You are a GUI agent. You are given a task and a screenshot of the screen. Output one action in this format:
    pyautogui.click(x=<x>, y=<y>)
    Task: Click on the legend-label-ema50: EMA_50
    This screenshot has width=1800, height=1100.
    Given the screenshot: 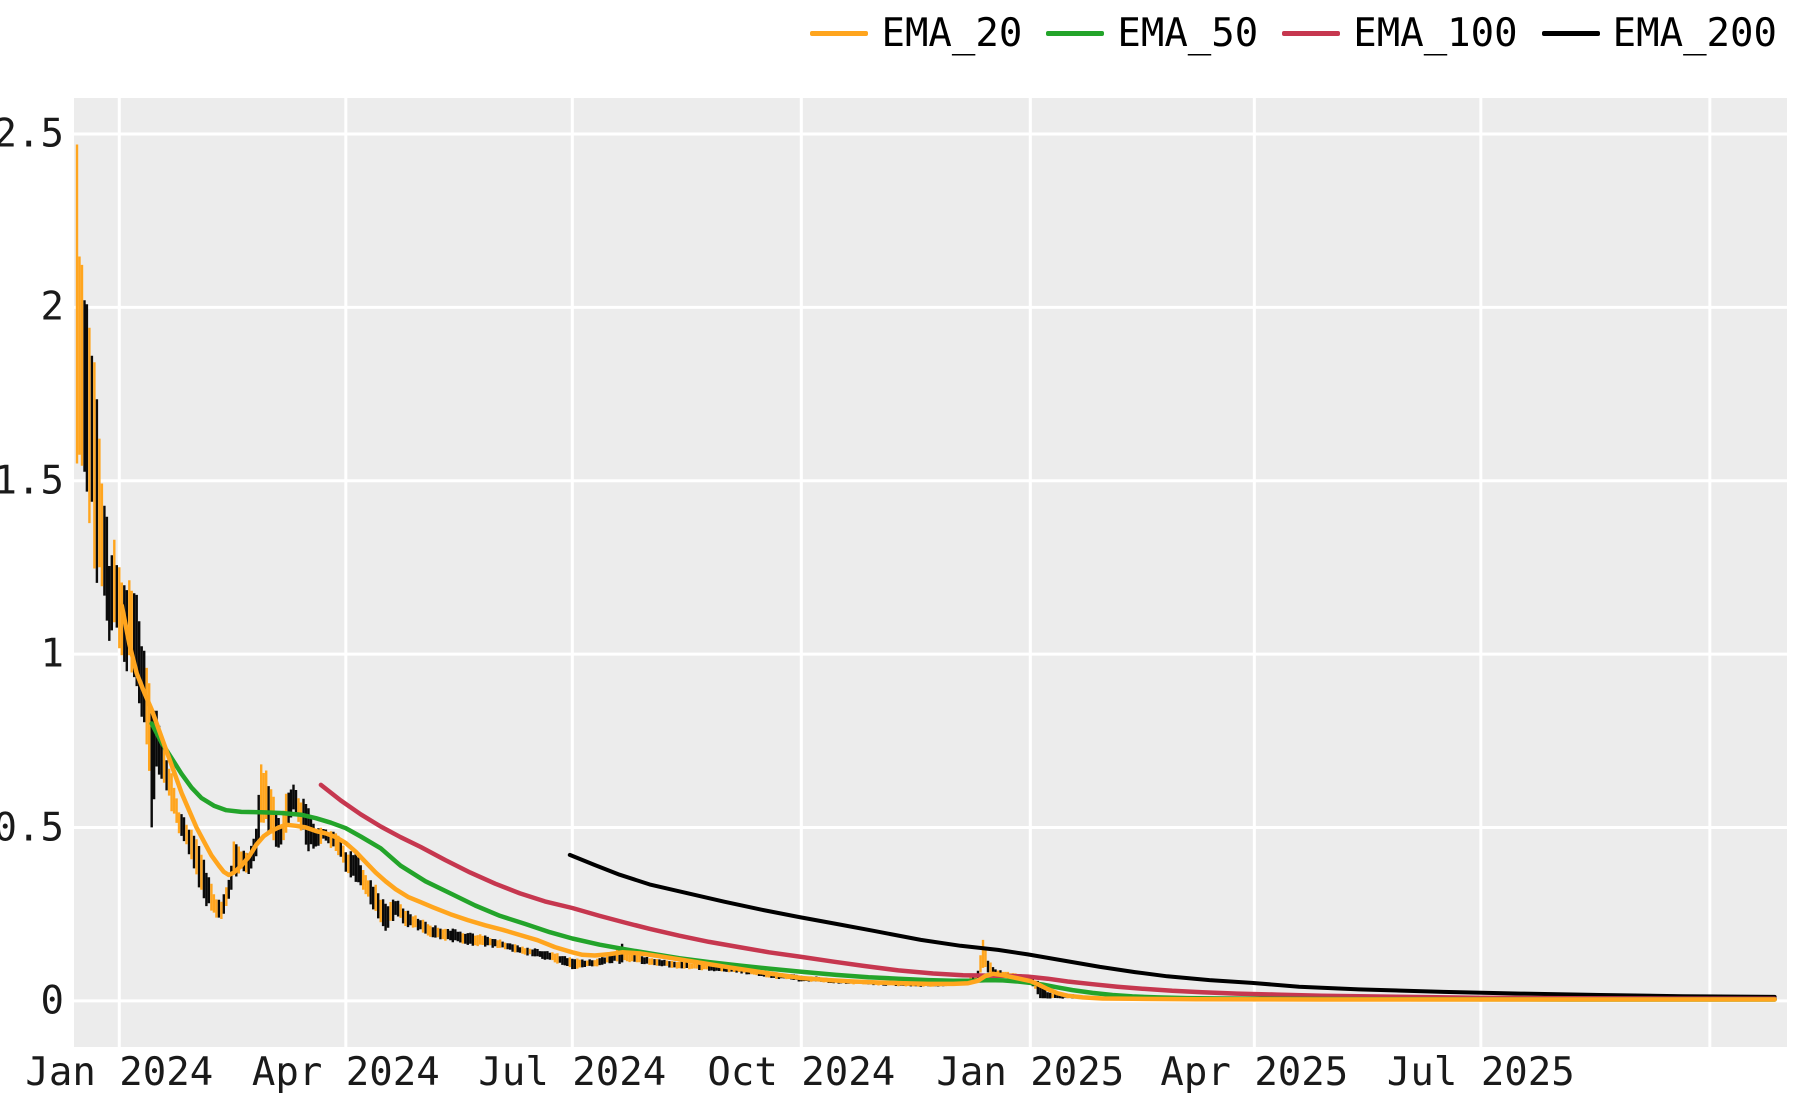 What is the action you would take?
    pyautogui.click(x=1188, y=33)
    